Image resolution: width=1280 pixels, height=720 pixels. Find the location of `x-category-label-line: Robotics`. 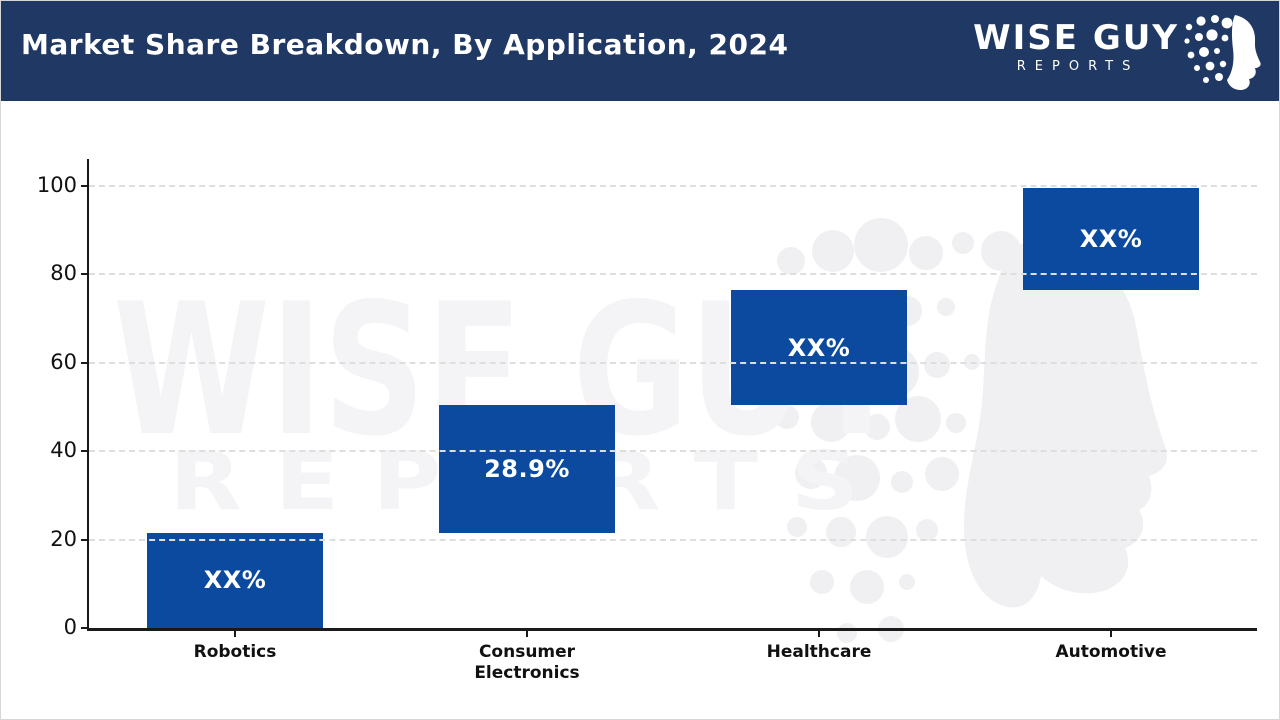

x-category-label-line: Robotics is located at coordinates (235, 652).